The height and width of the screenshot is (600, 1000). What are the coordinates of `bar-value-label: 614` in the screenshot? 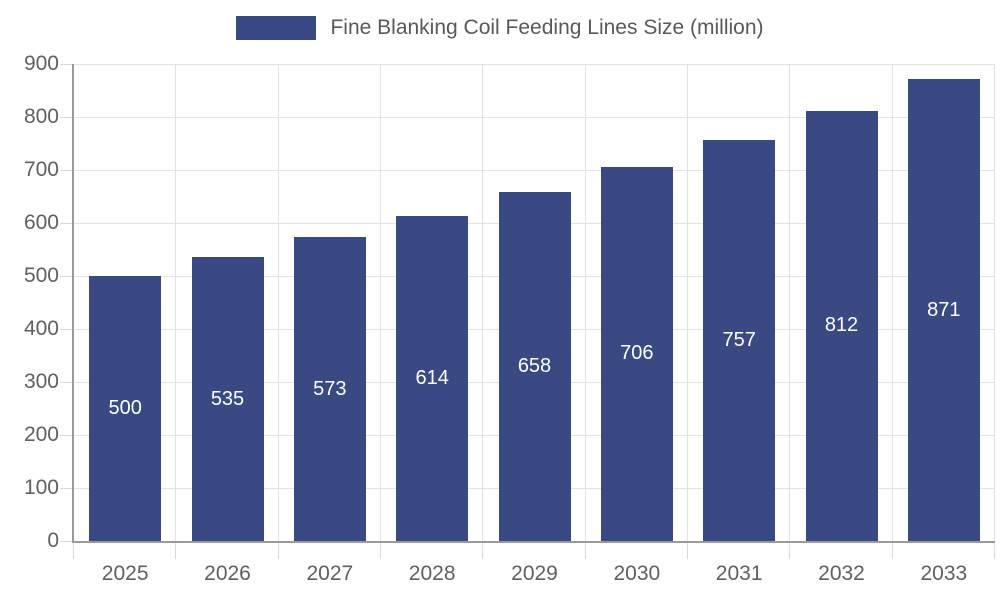 It's located at (432, 377).